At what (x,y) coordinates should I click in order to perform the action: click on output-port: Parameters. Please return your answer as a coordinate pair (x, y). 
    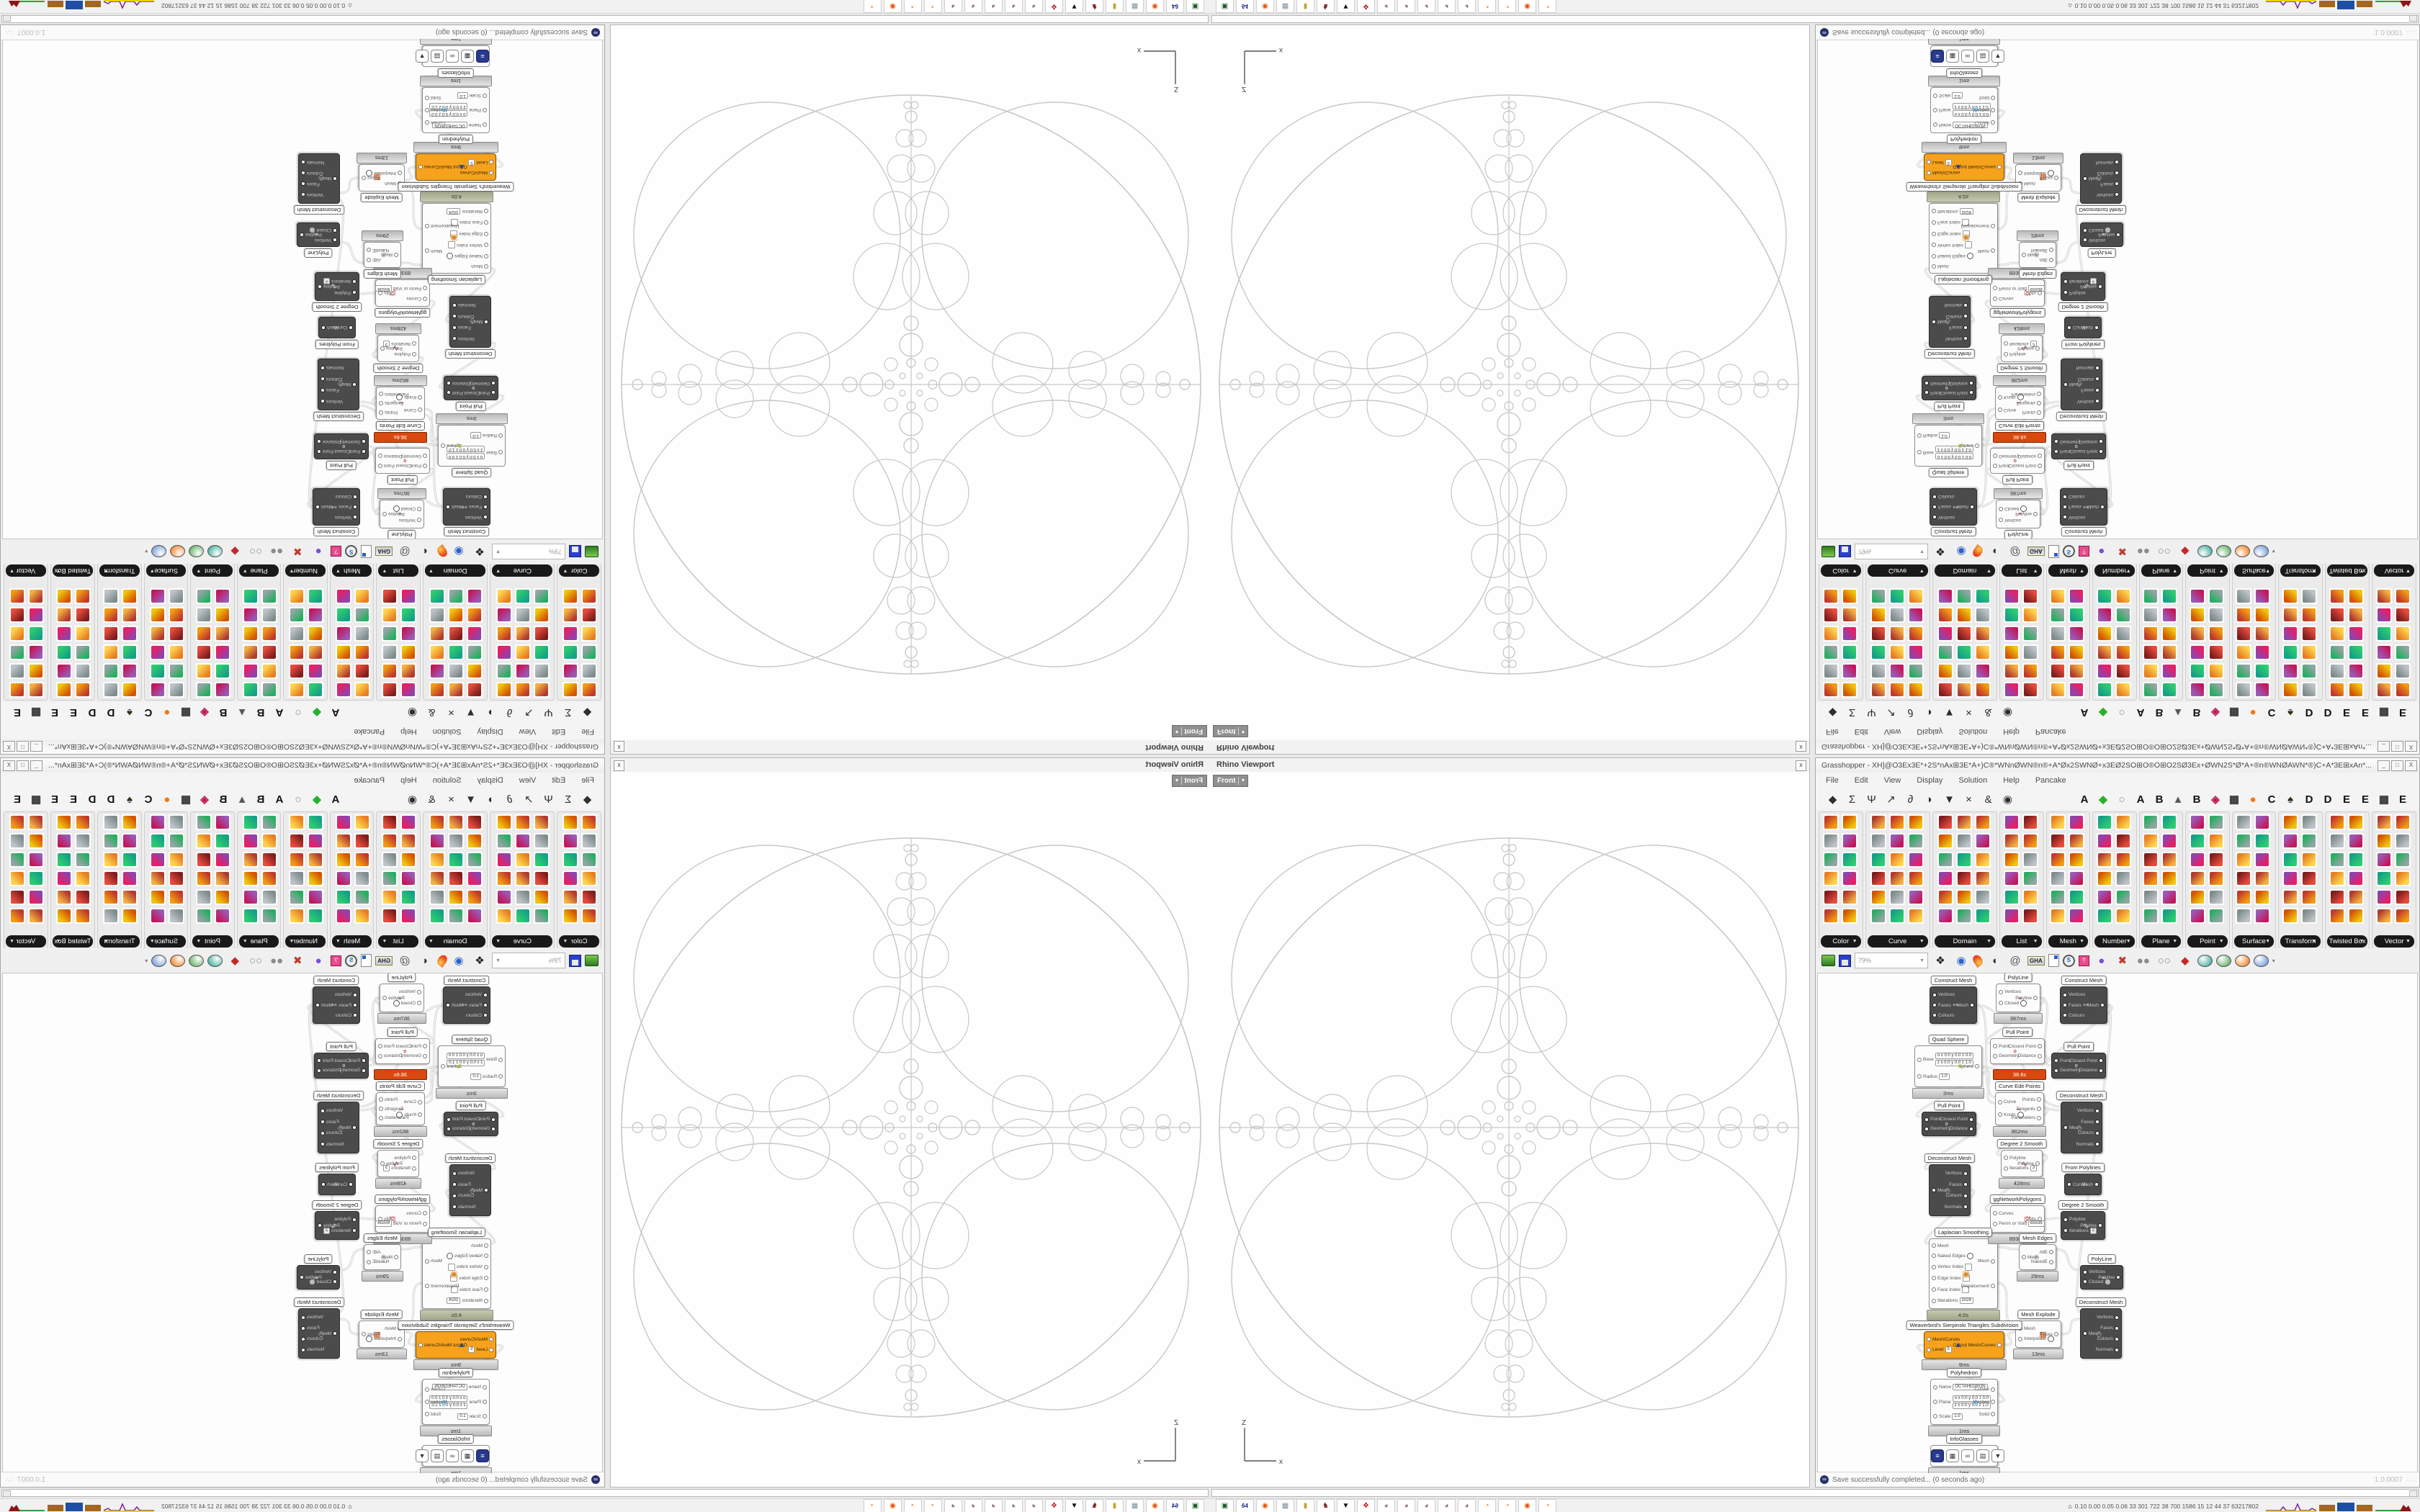
    Looking at the image, I should click on (2026, 394).